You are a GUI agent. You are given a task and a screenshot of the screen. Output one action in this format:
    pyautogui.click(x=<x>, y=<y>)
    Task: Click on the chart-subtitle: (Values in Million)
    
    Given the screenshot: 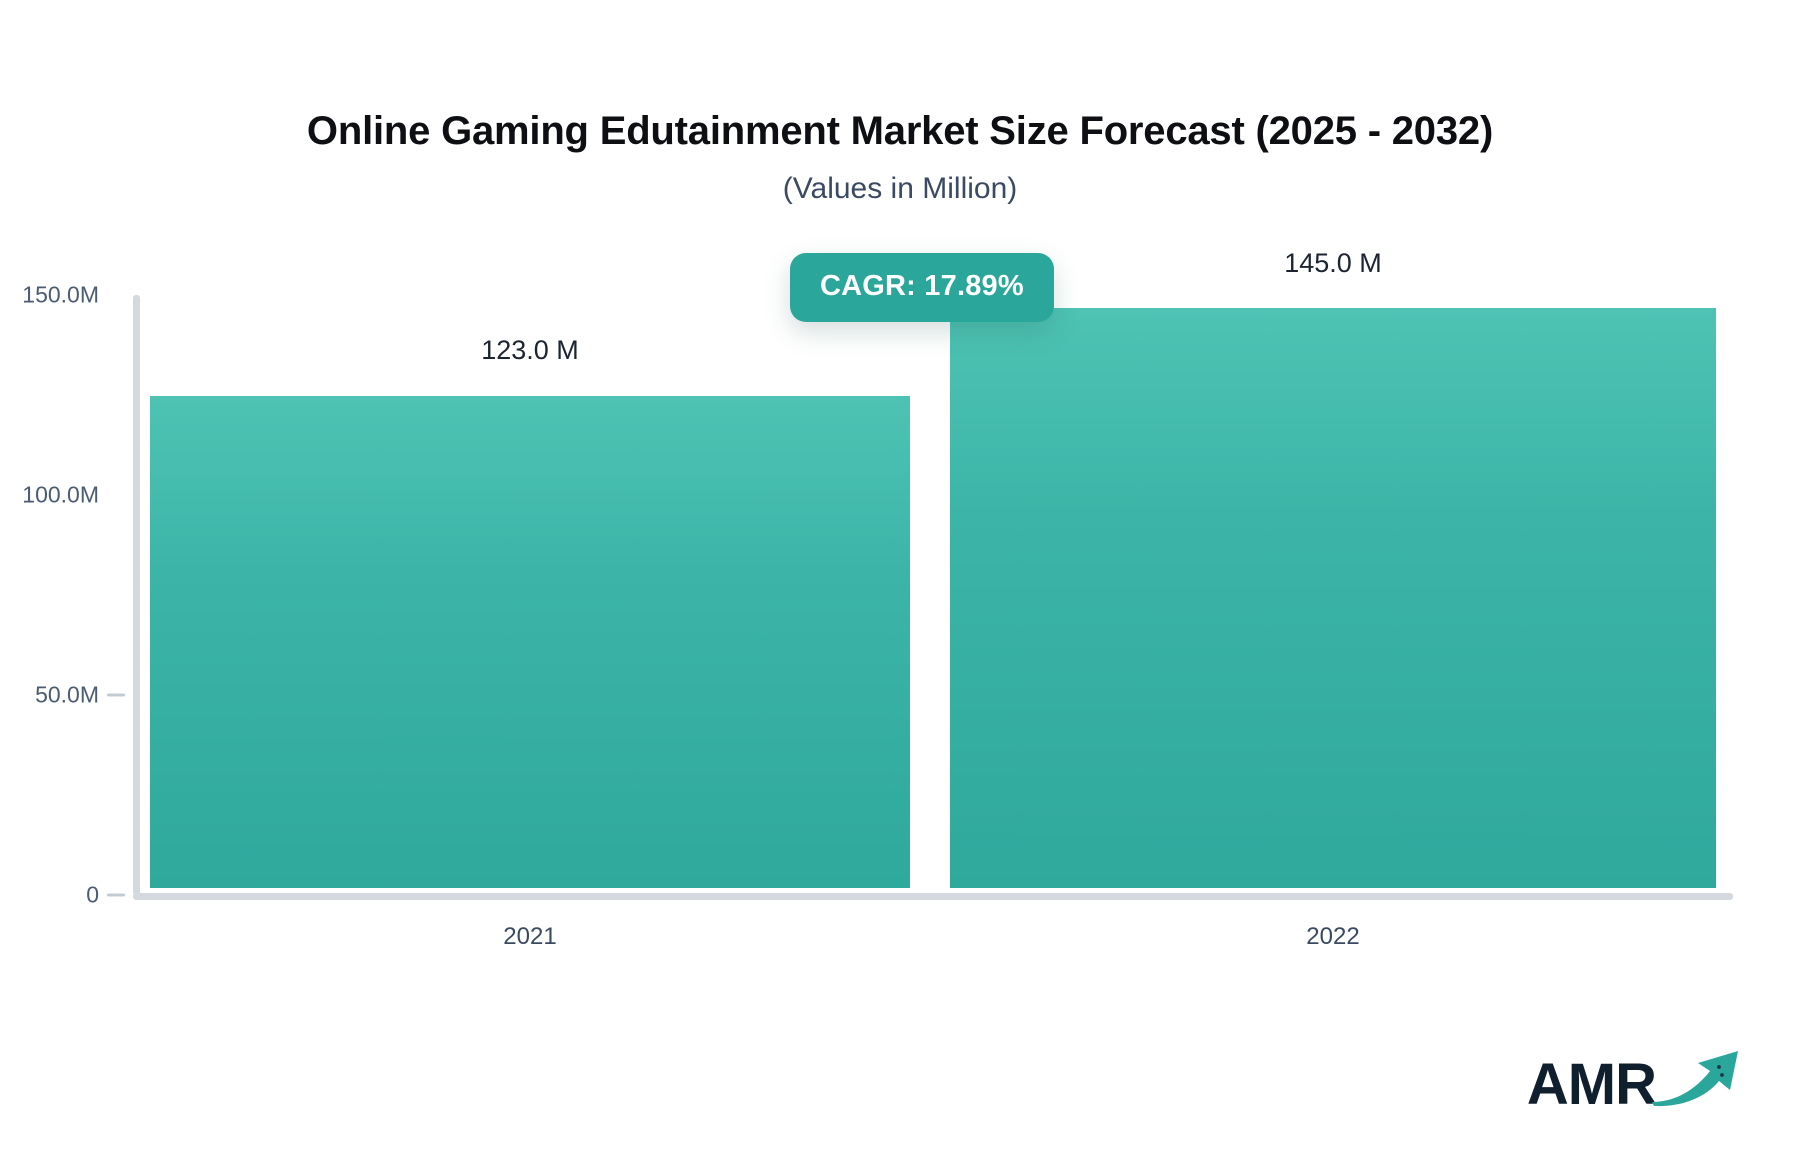 What is the action you would take?
    pyautogui.click(x=900, y=188)
    